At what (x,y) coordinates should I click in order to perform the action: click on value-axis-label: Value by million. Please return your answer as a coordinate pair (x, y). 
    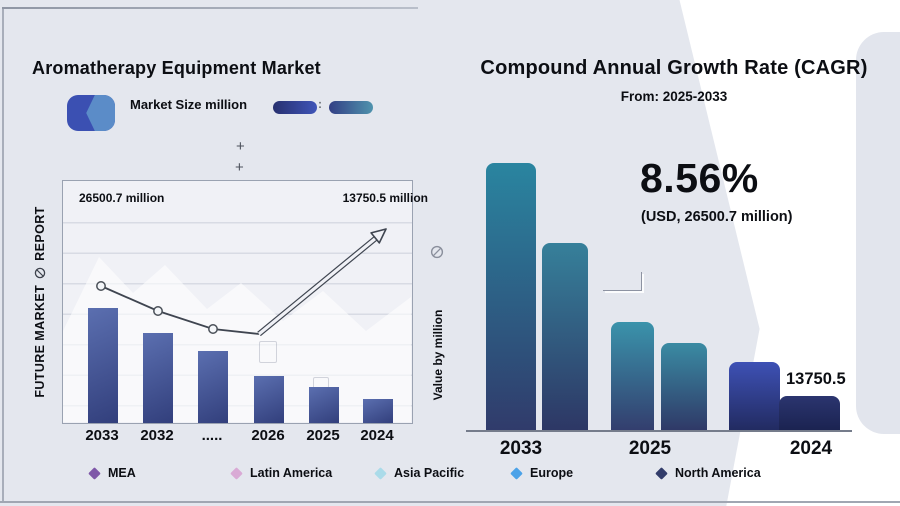
    Looking at the image, I should click on (438, 355).